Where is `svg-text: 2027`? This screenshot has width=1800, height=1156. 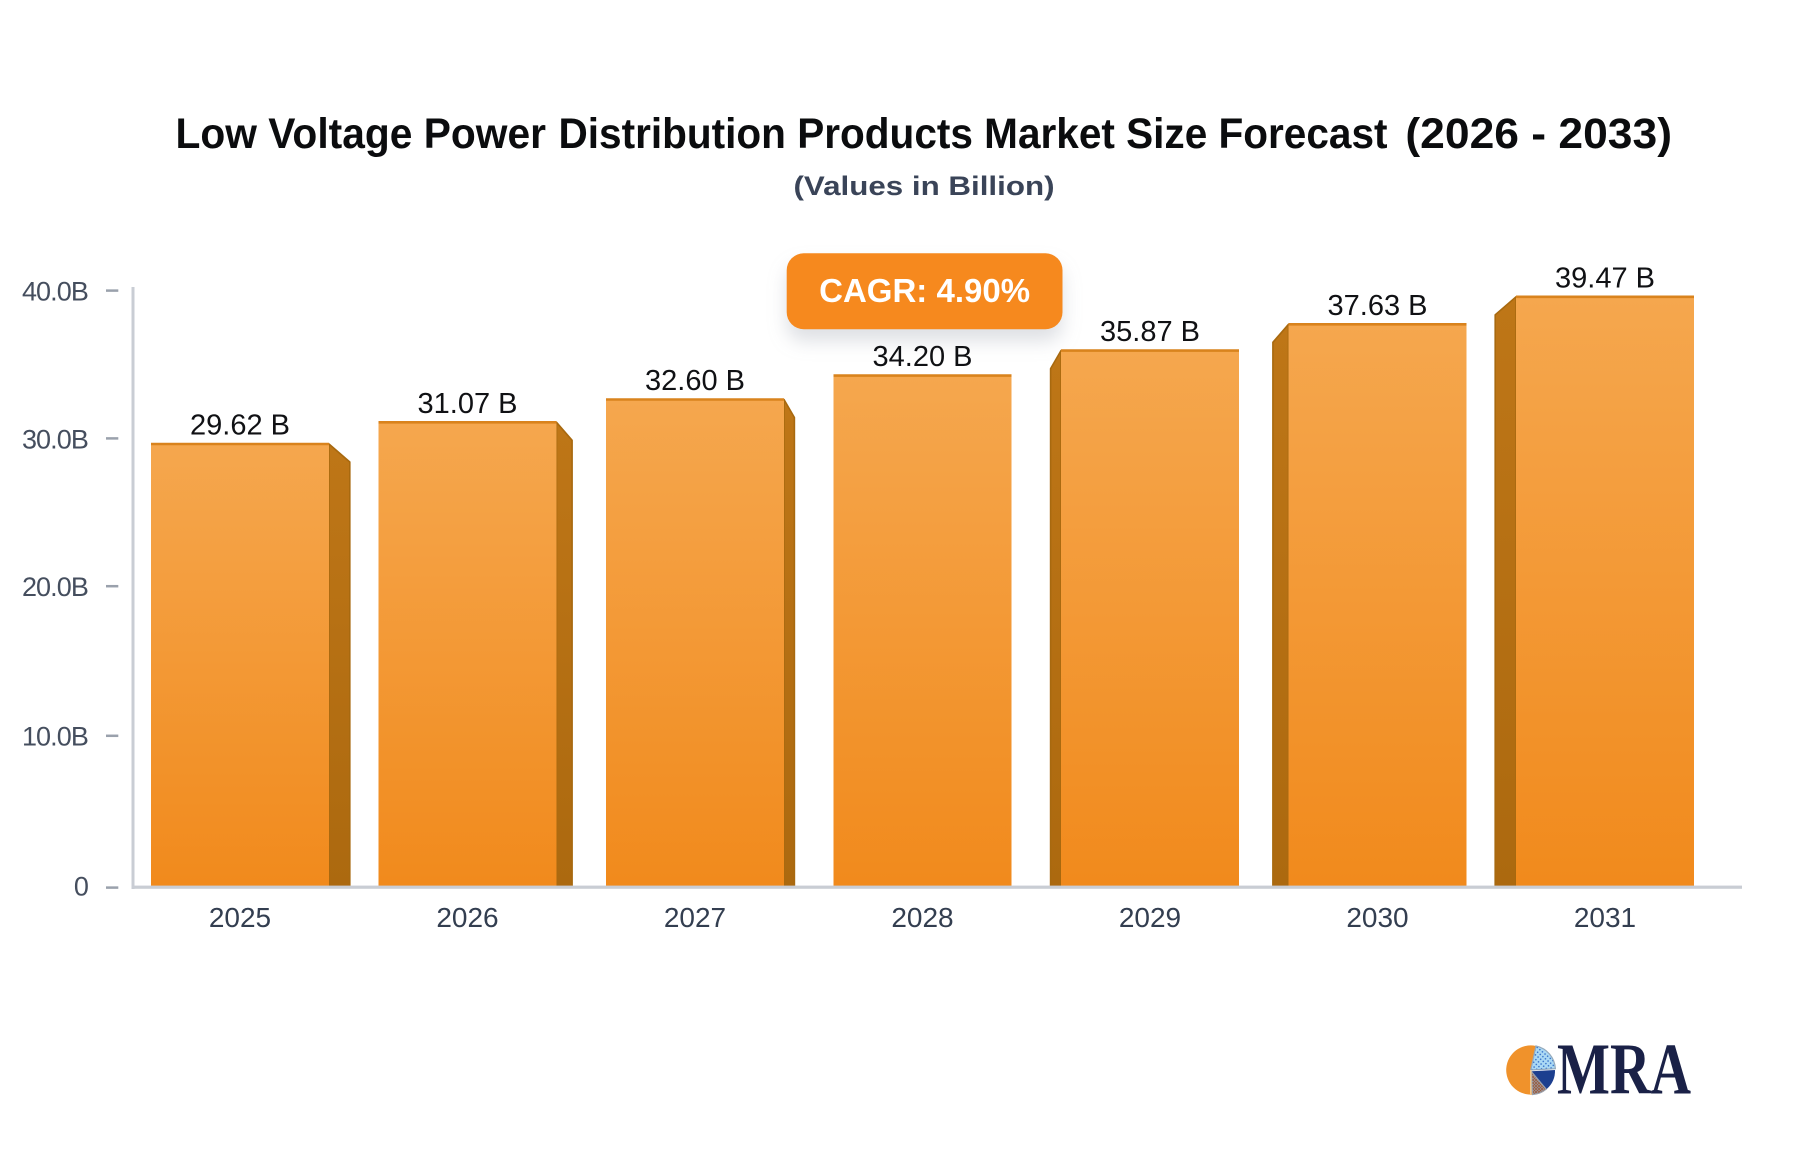
svg-text: 2027 is located at coordinates (695, 917).